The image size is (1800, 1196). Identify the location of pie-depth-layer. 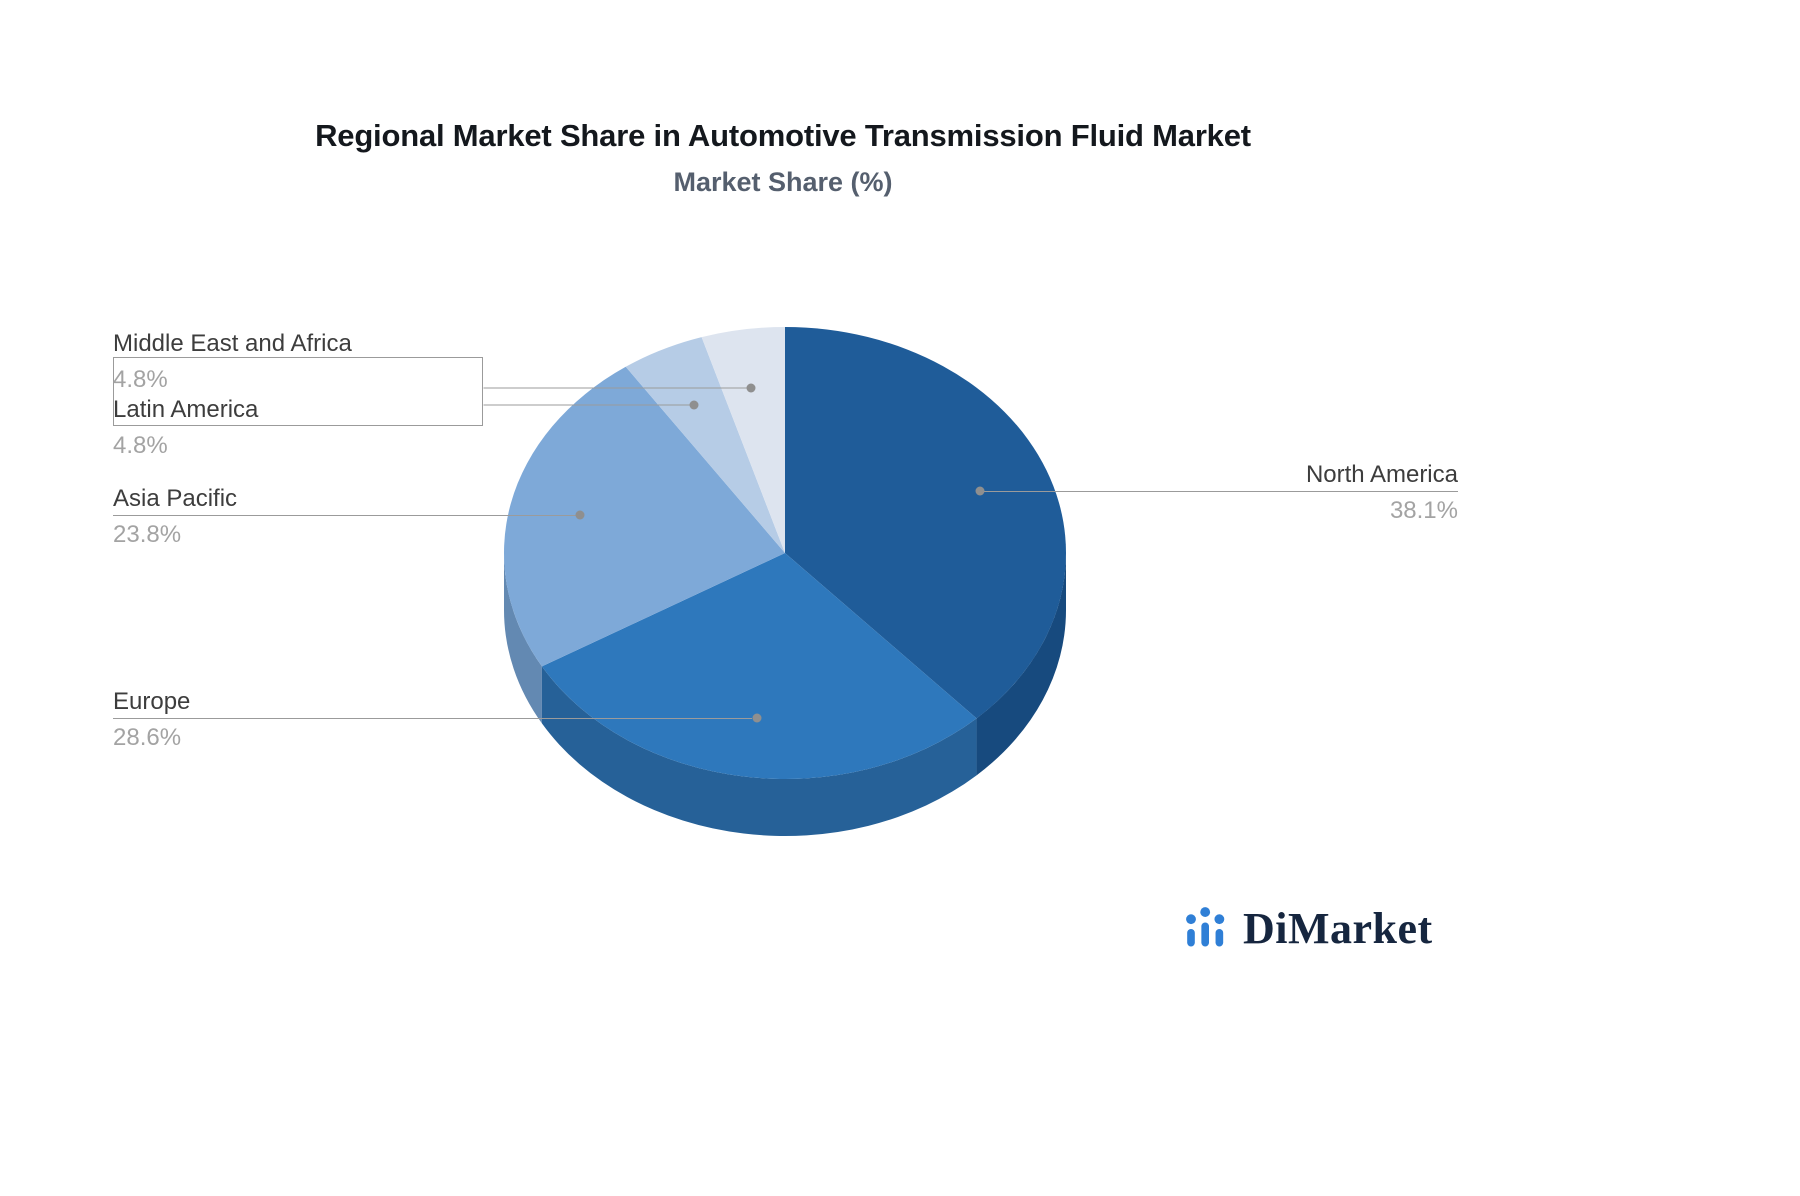
(785, 695).